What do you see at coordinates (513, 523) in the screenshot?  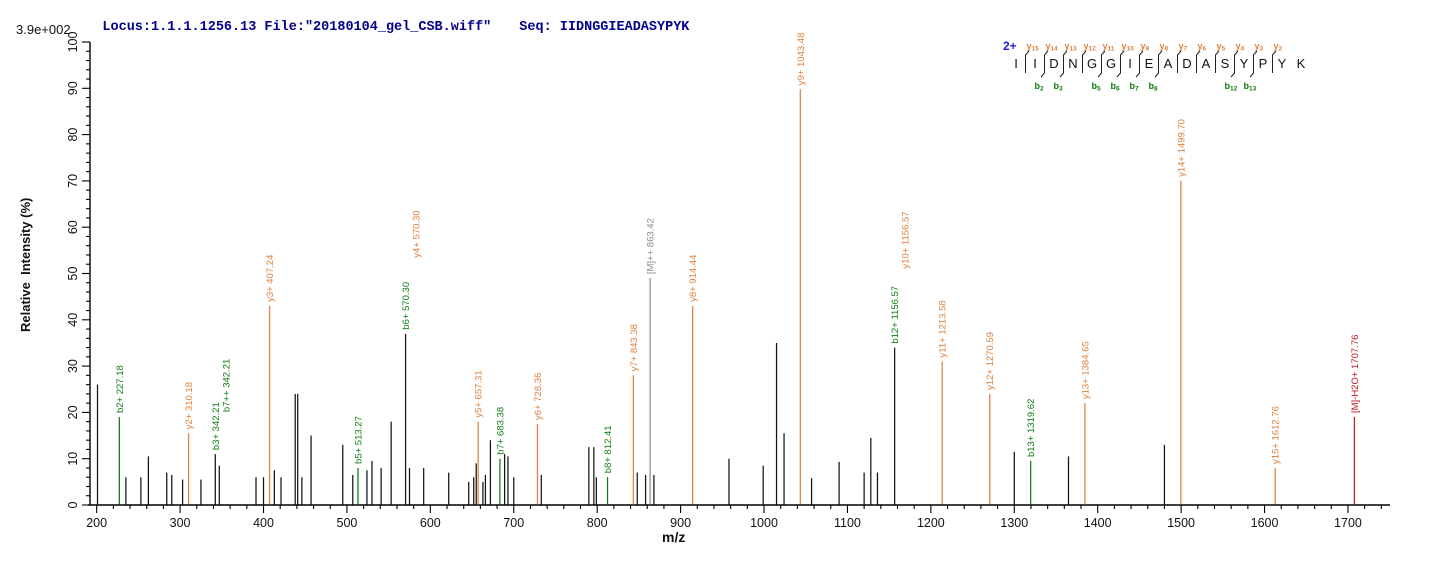 I see `x-tick-label: 700` at bounding box center [513, 523].